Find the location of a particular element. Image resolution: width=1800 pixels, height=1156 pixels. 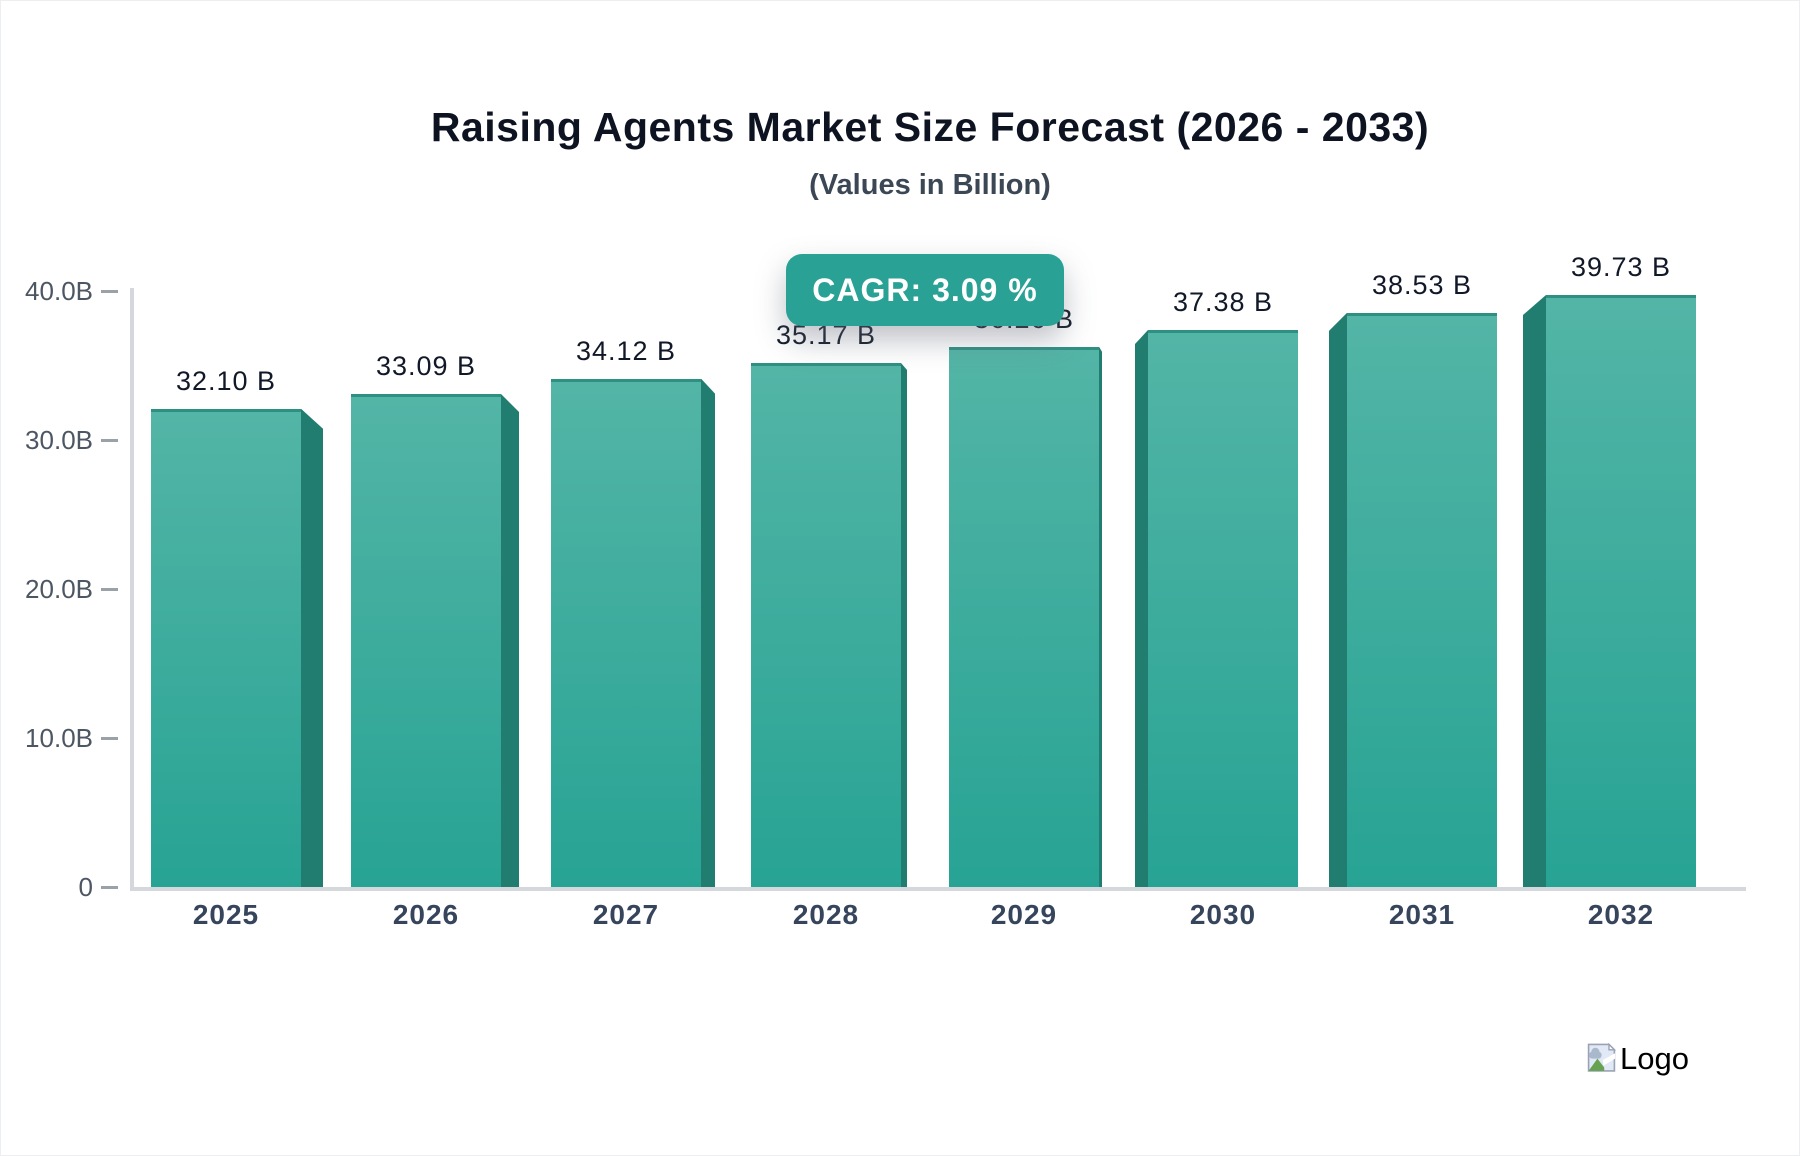

y-tick-label: 20.0B is located at coordinates (59, 589).